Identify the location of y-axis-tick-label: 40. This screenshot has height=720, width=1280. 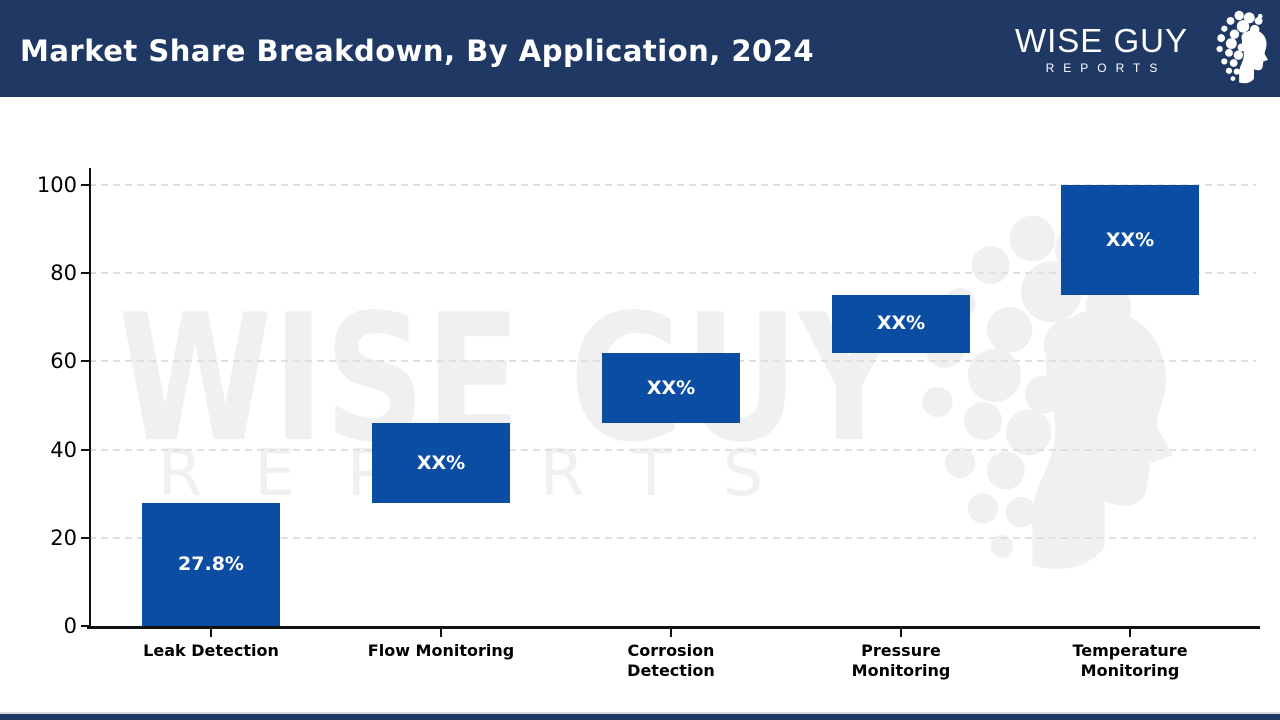
(63, 449).